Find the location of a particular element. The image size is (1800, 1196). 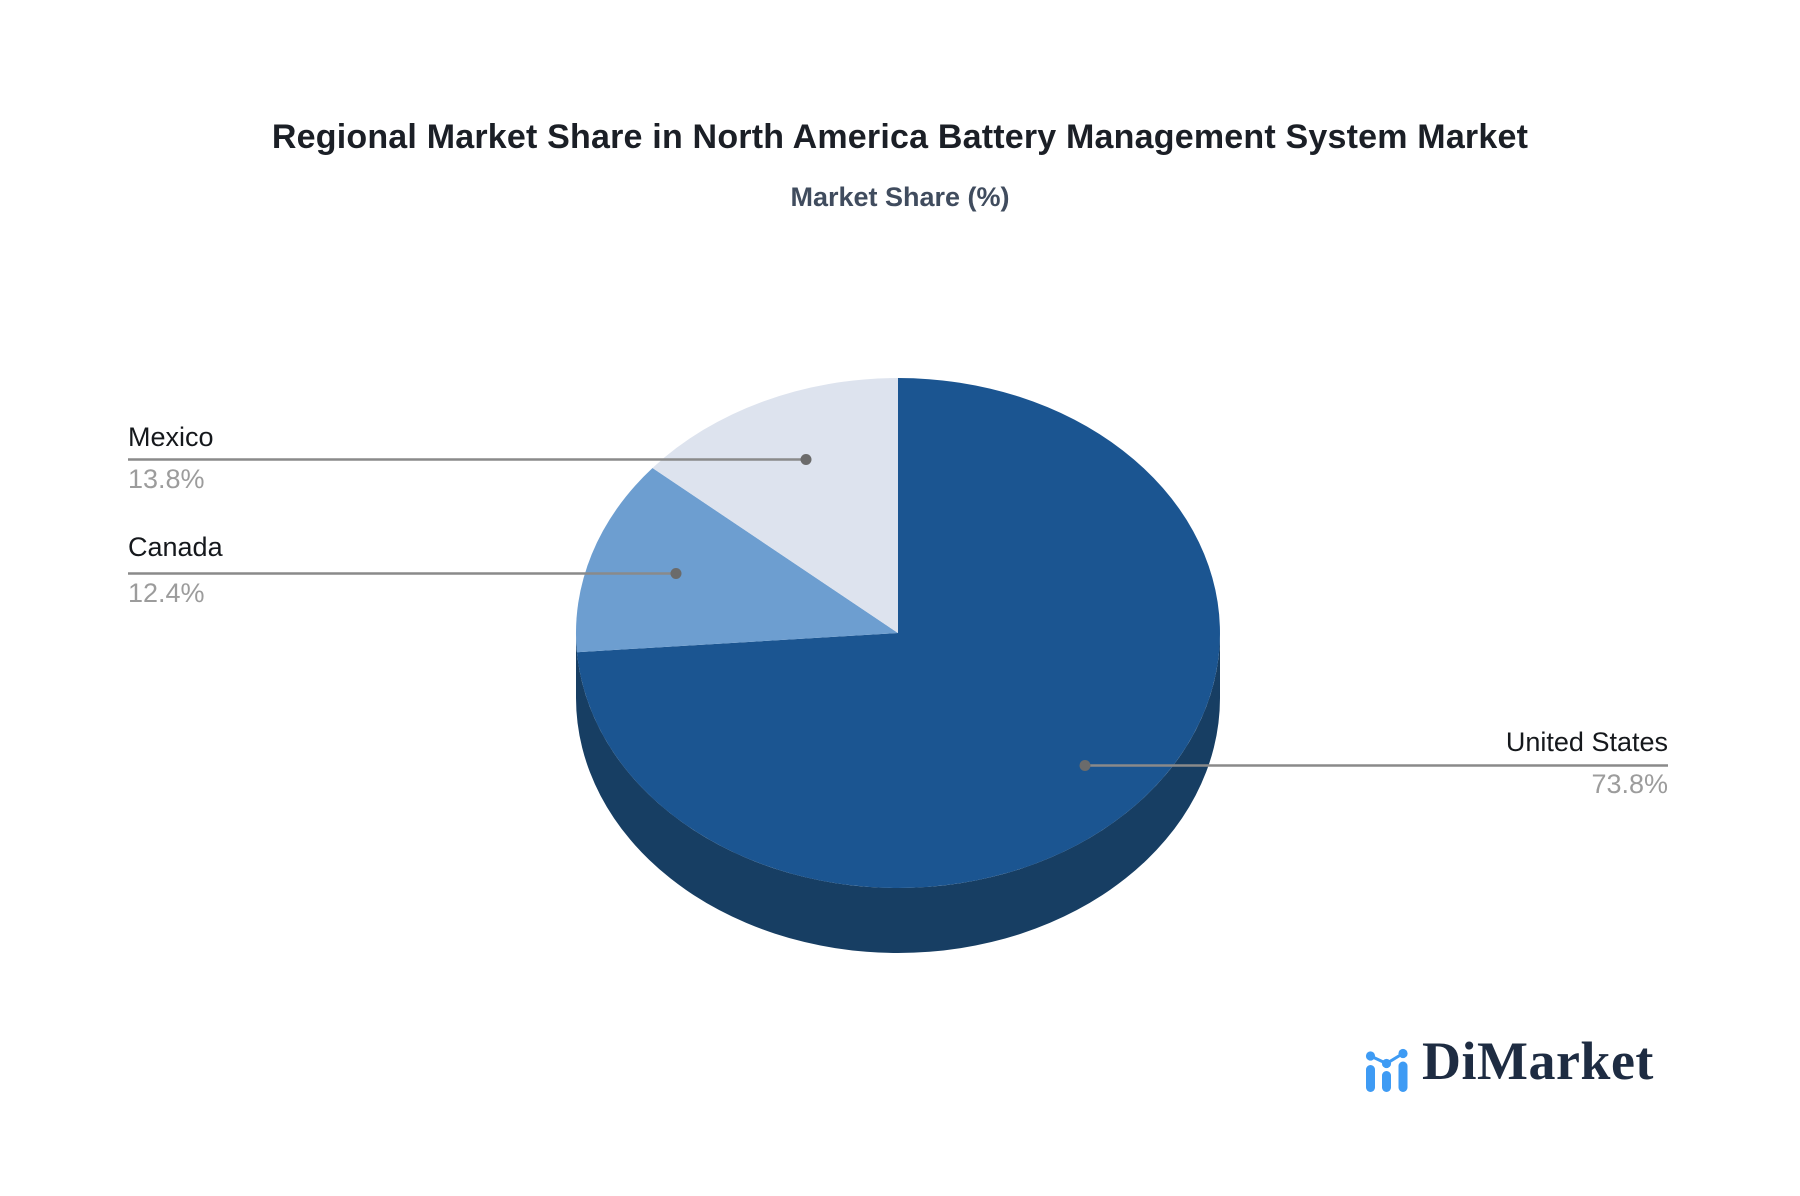

pie-3d-side is located at coordinates (898, 793).